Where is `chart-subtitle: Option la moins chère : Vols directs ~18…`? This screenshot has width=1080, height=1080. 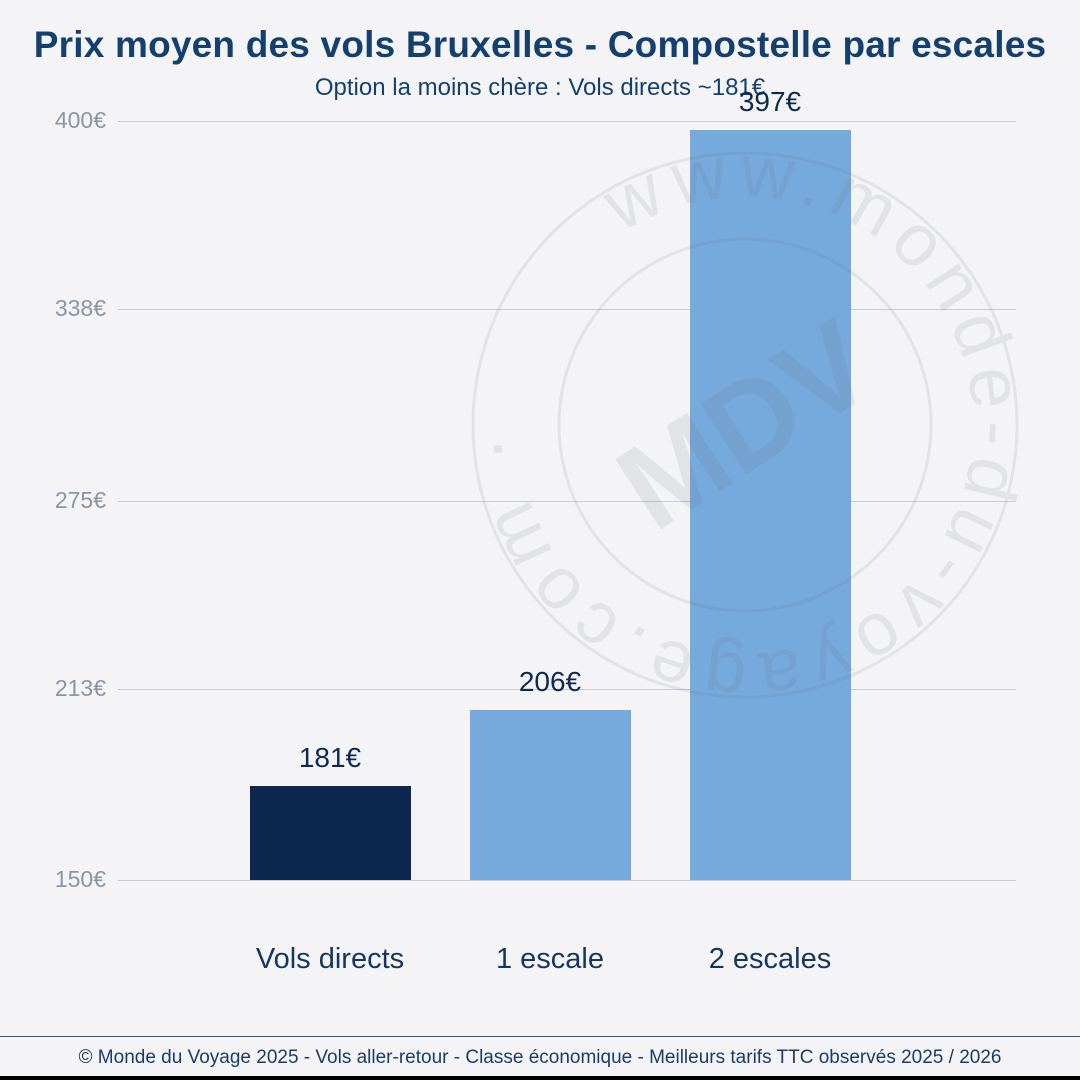
chart-subtitle: Option la moins chère : Vols directs ~18… is located at coordinates (540, 87).